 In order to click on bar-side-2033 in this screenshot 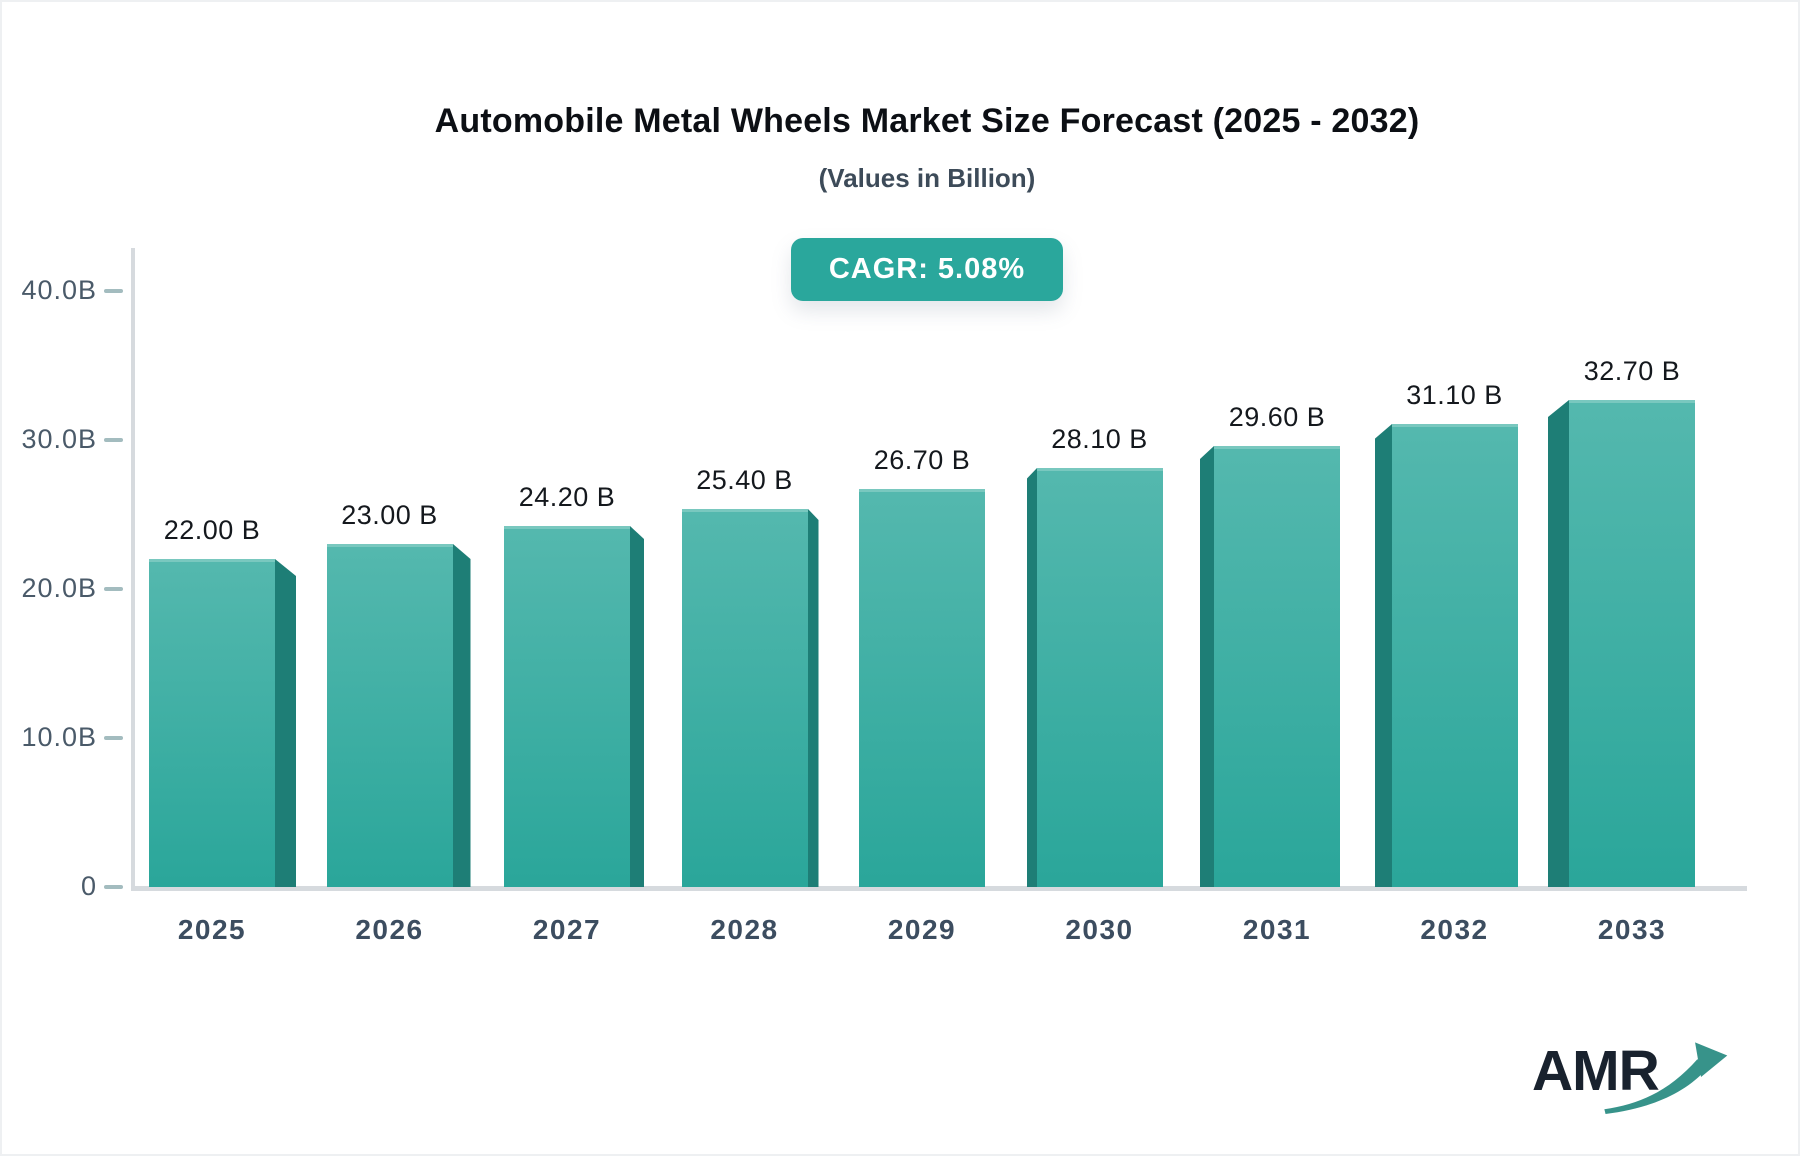, I will do `click(1558, 643)`.